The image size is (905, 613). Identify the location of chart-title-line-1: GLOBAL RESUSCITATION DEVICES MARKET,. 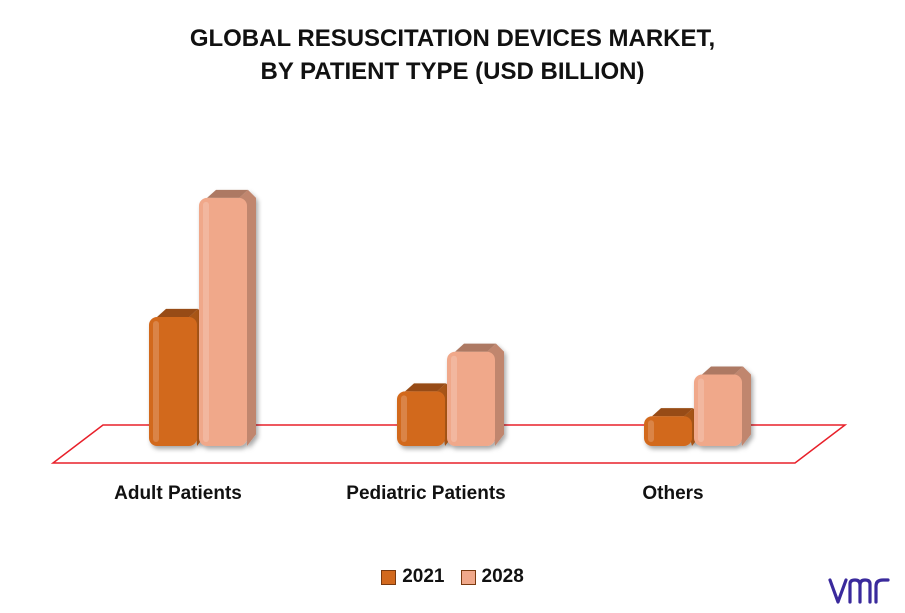
(452, 38).